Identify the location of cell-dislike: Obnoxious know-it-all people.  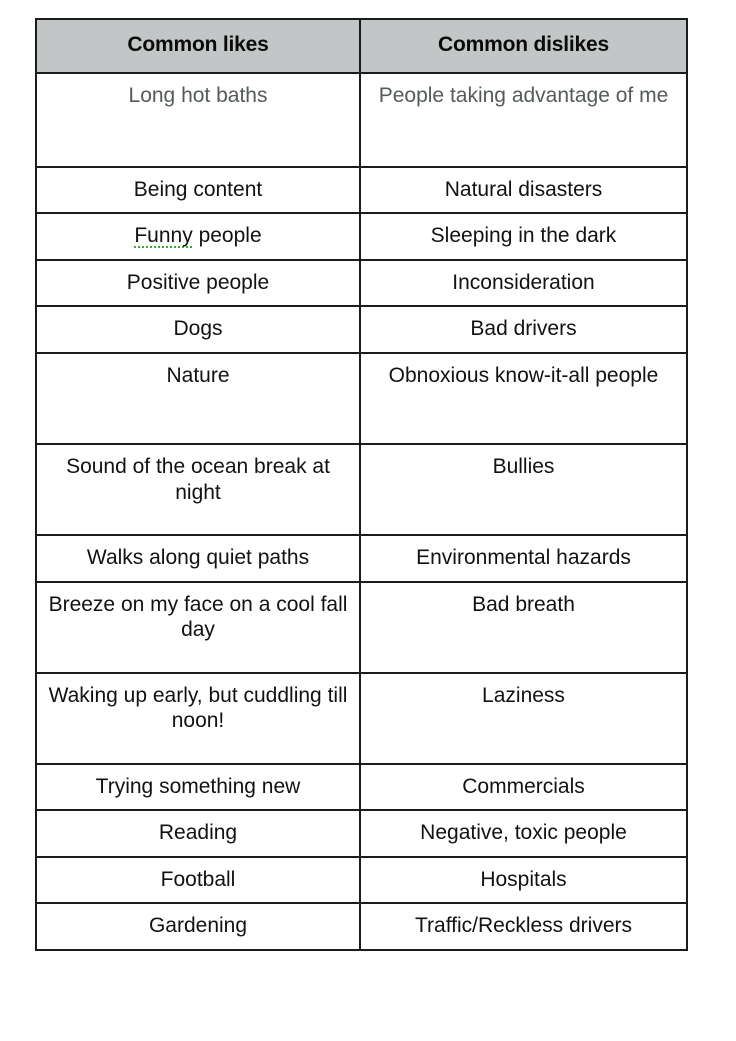
(523, 399).